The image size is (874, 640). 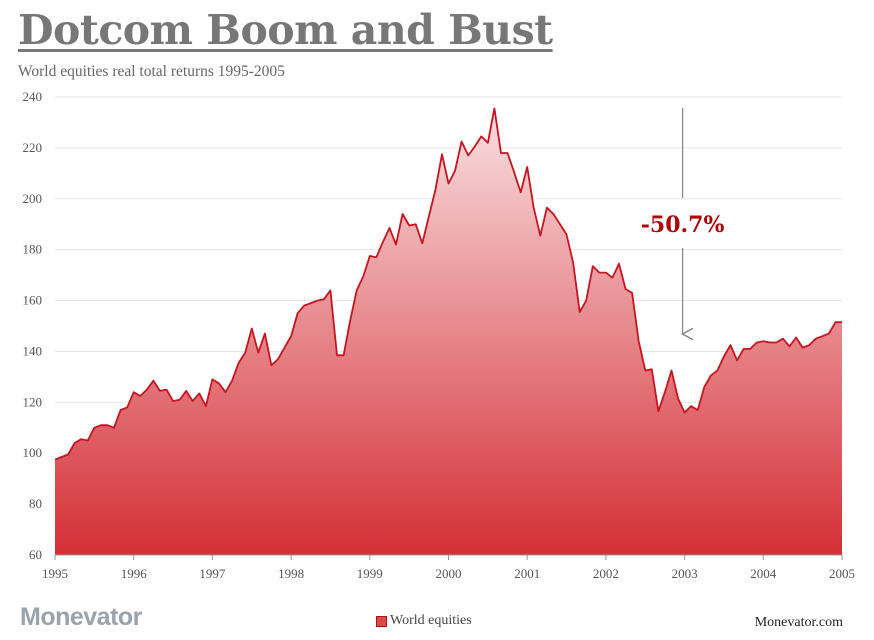 What do you see at coordinates (33, 350) in the screenshot?
I see `y-tick-label: 140` at bounding box center [33, 350].